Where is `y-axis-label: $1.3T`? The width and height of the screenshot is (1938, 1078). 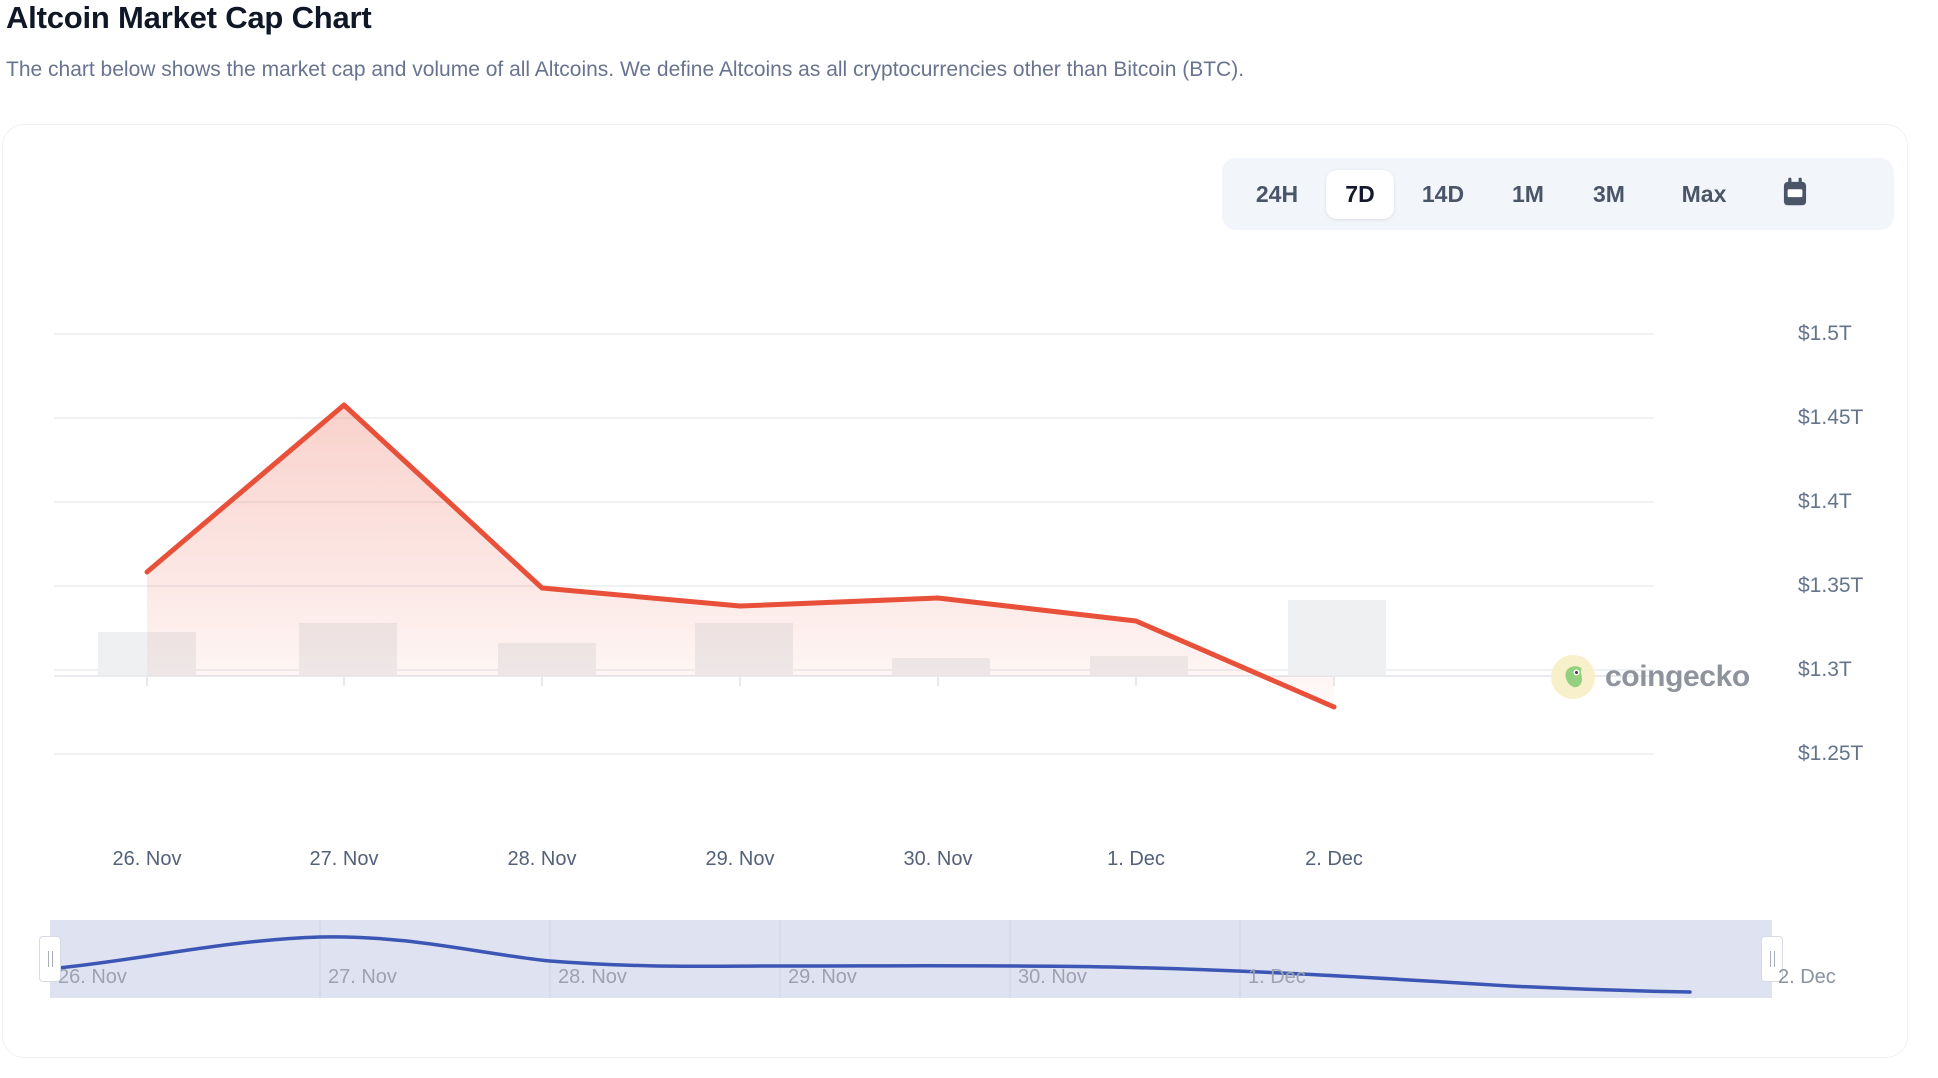 y-axis-label: $1.3T is located at coordinates (1825, 669).